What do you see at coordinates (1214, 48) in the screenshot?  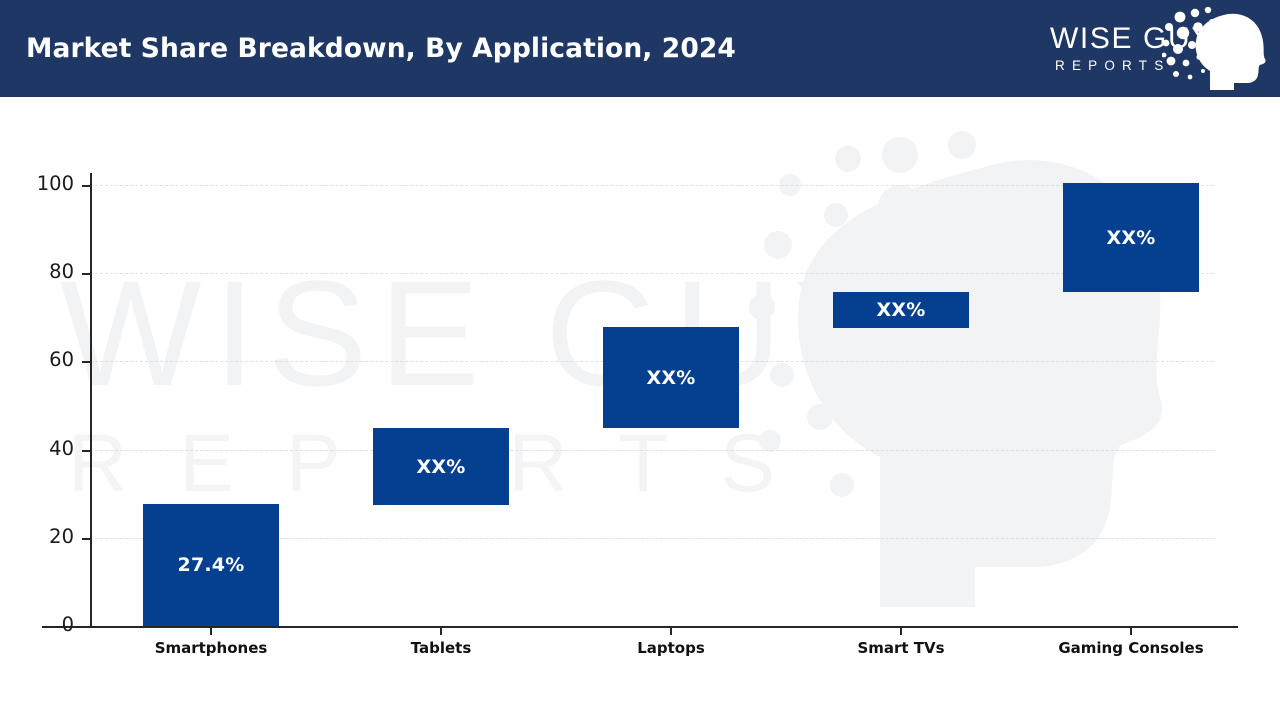 I see `dotted-head-profile-icon` at bounding box center [1214, 48].